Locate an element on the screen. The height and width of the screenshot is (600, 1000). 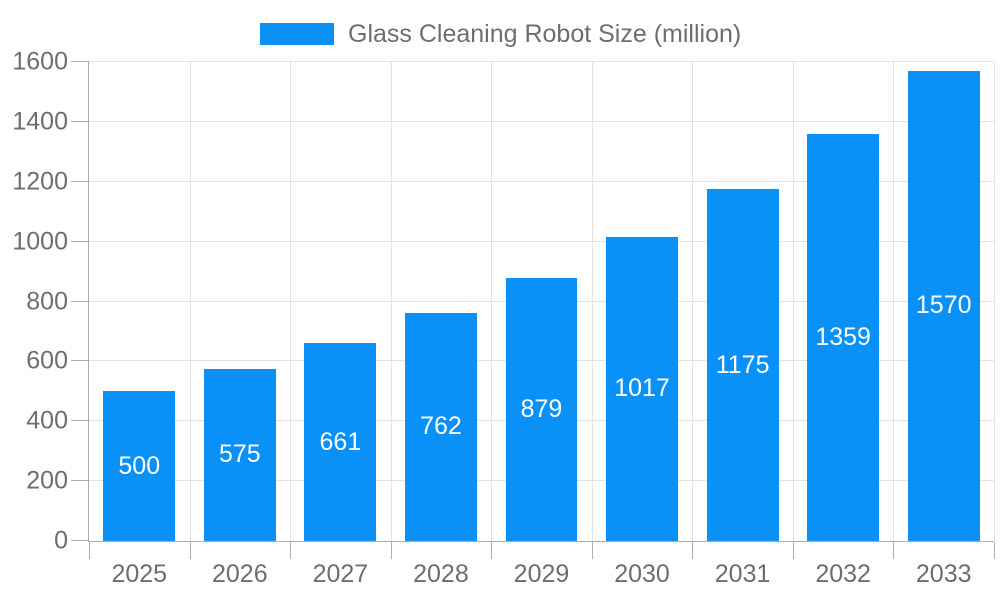
bar-value-label: 879 is located at coordinates (541, 408).